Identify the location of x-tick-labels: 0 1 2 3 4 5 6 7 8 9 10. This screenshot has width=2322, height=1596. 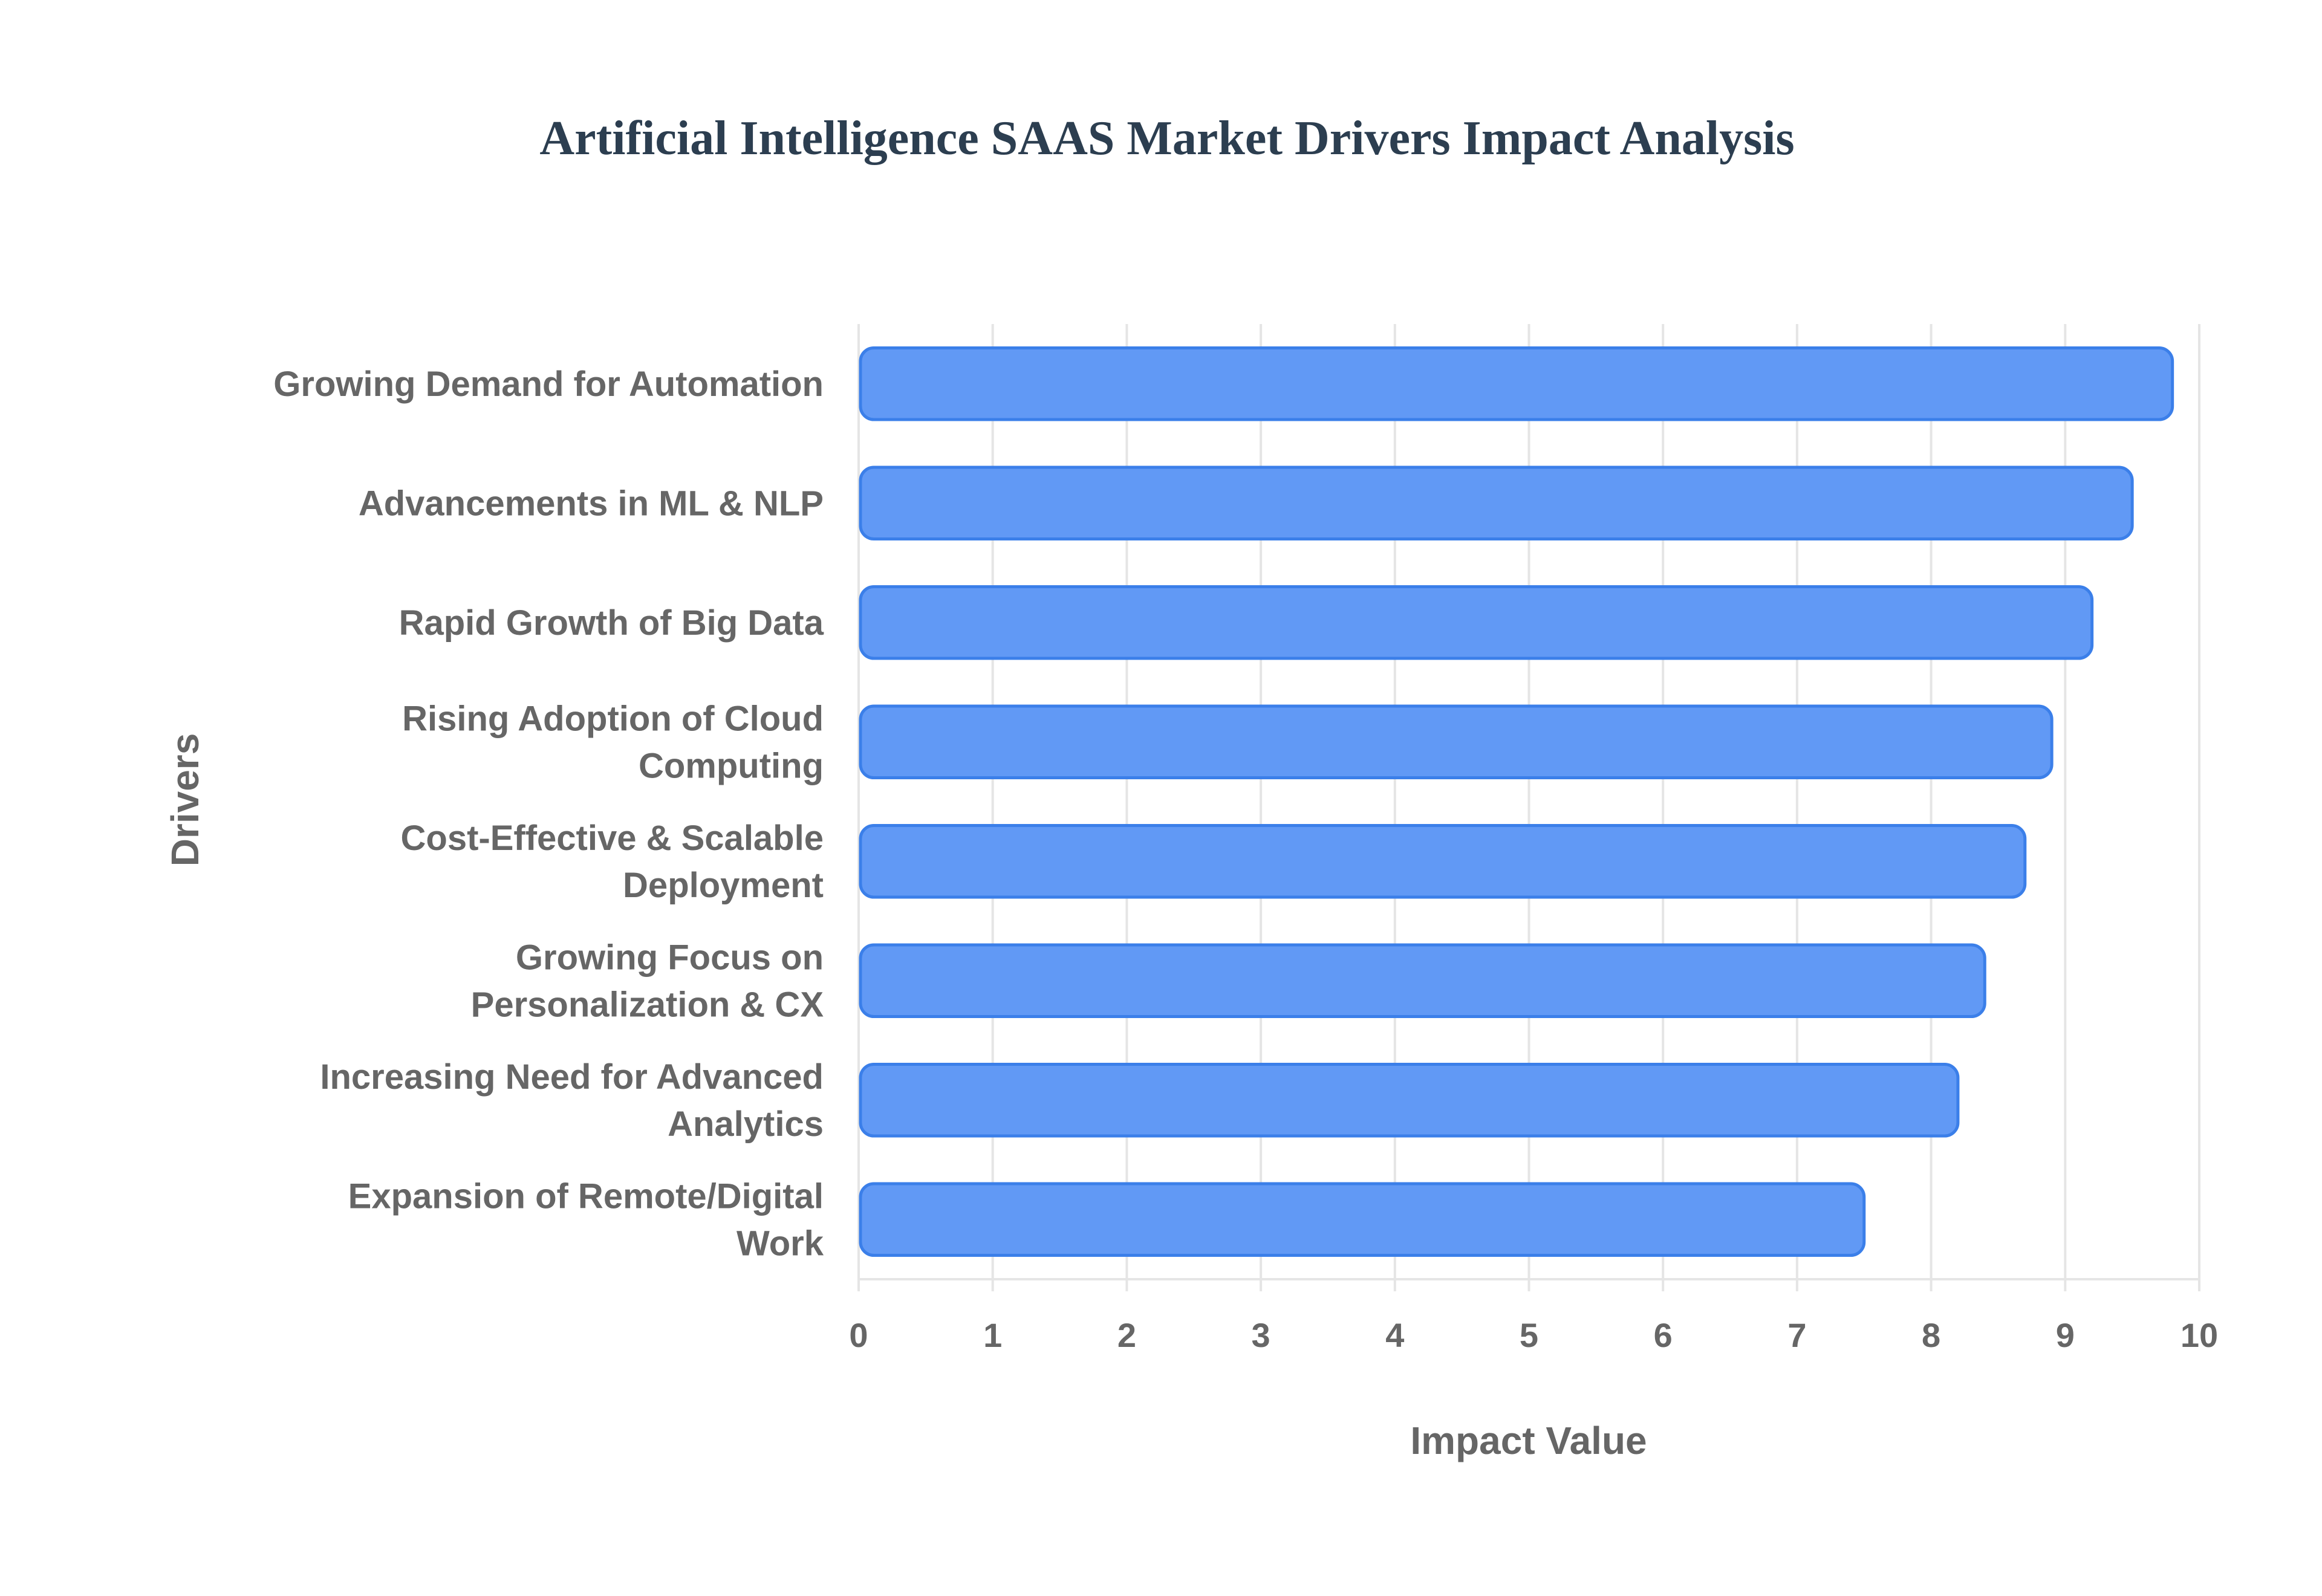
(1533, 1335).